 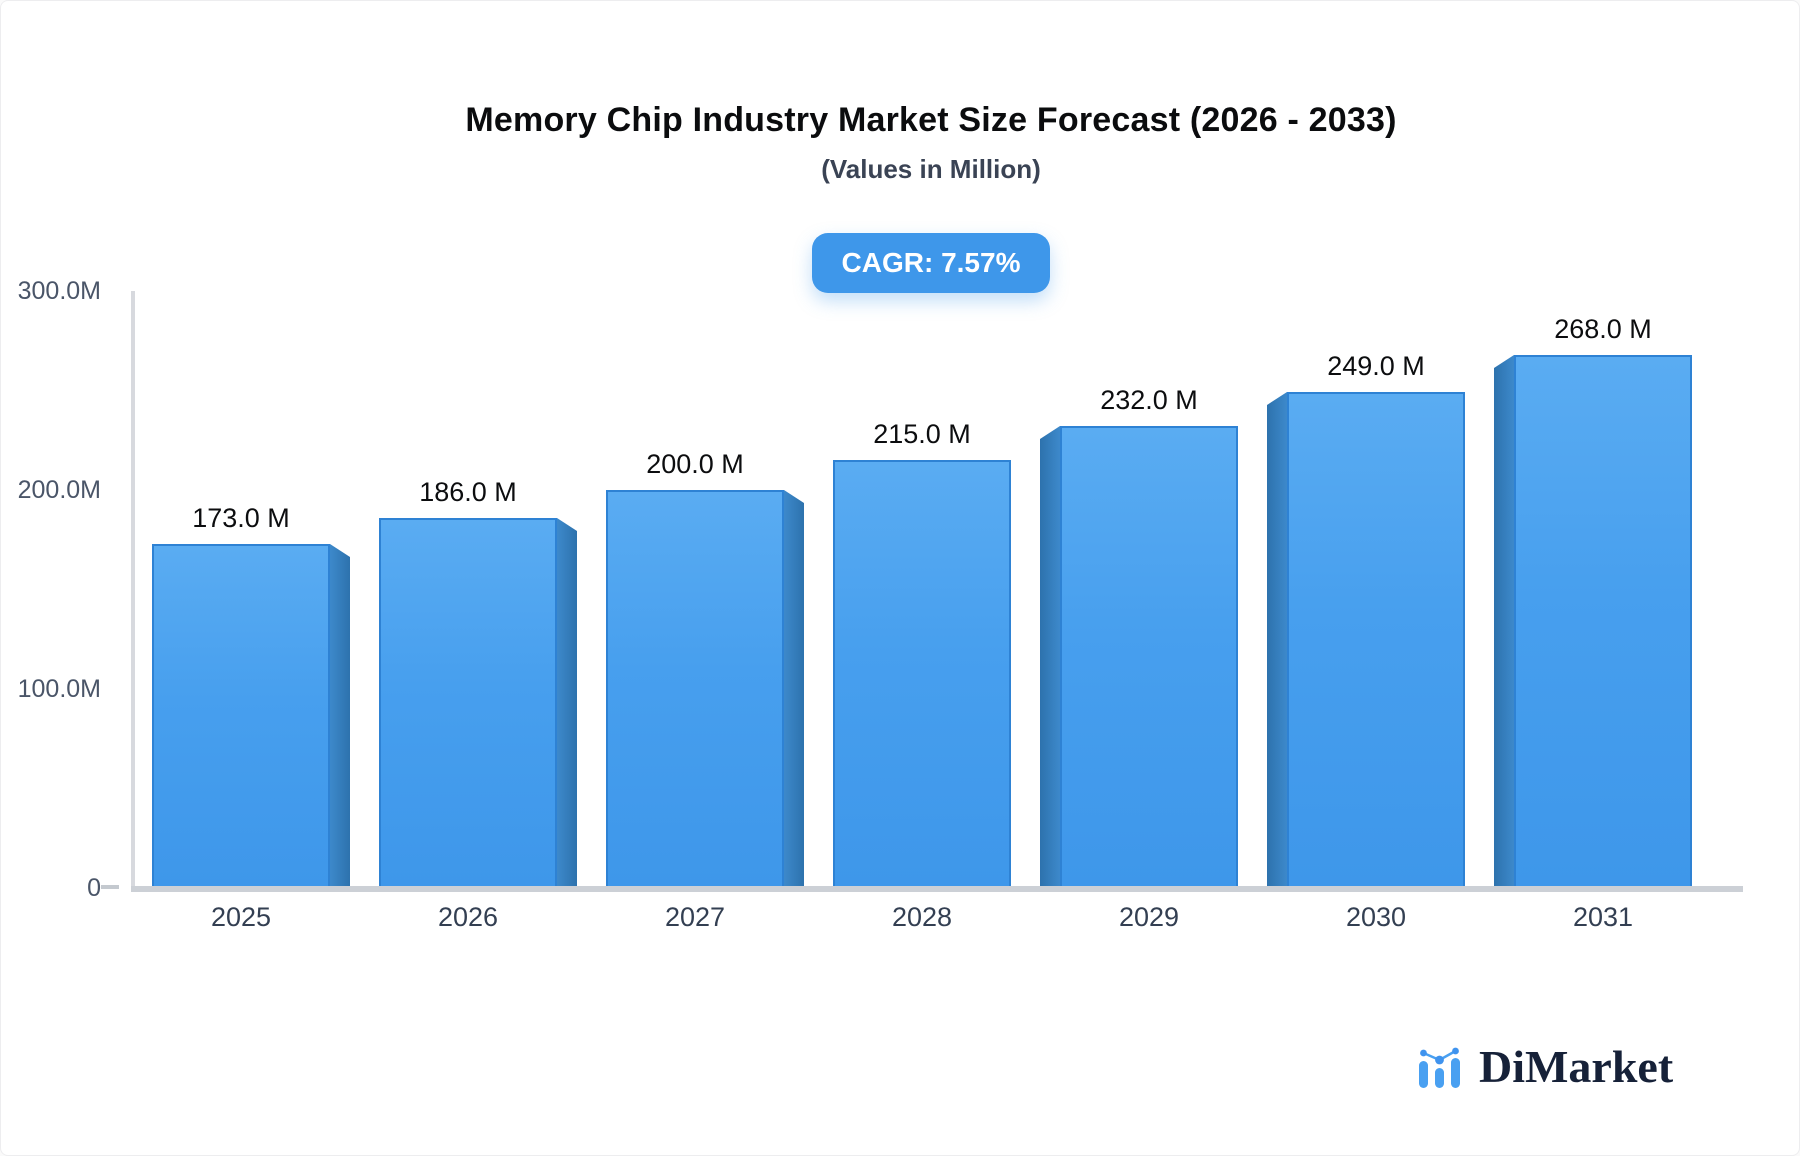 What do you see at coordinates (1376, 917) in the screenshot?
I see `x-axis-tick-label: 2030` at bounding box center [1376, 917].